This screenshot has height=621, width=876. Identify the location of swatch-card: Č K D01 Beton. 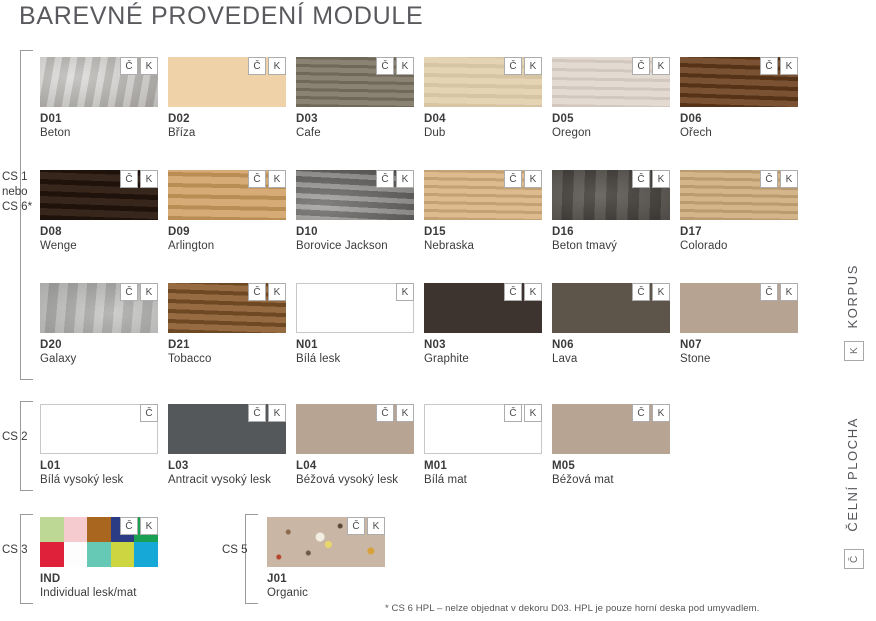
(99, 98).